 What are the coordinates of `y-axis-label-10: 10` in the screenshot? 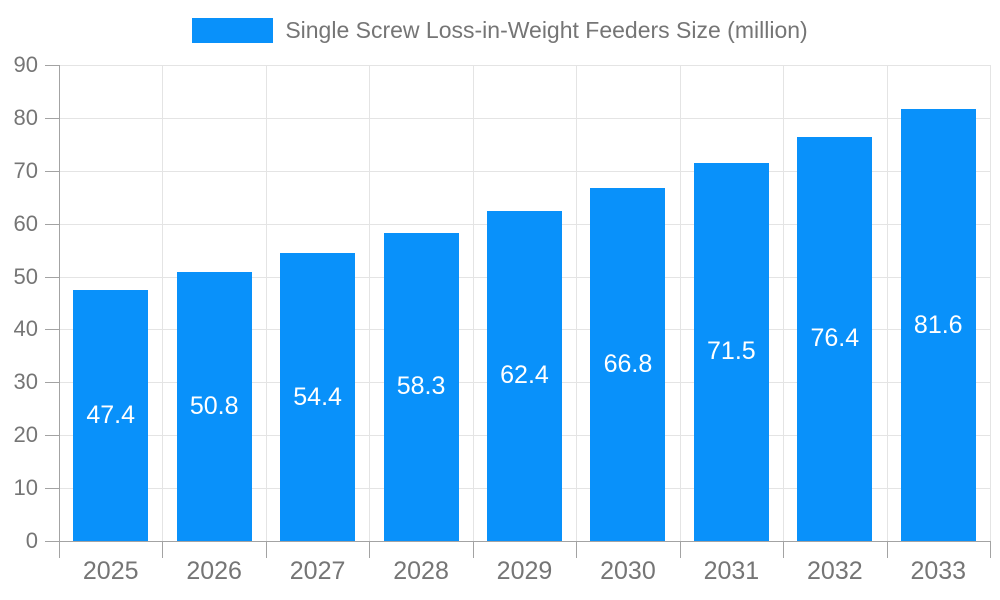 It's located at (25, 488).